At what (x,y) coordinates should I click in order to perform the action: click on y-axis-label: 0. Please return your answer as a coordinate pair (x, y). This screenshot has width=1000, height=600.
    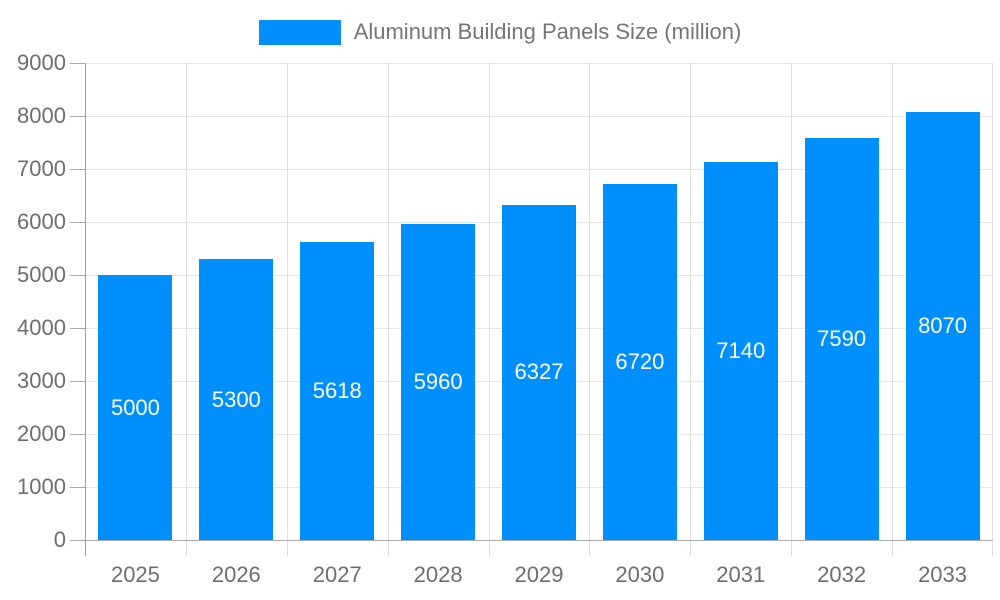
    Looking at the image, I should click on (59, 539).